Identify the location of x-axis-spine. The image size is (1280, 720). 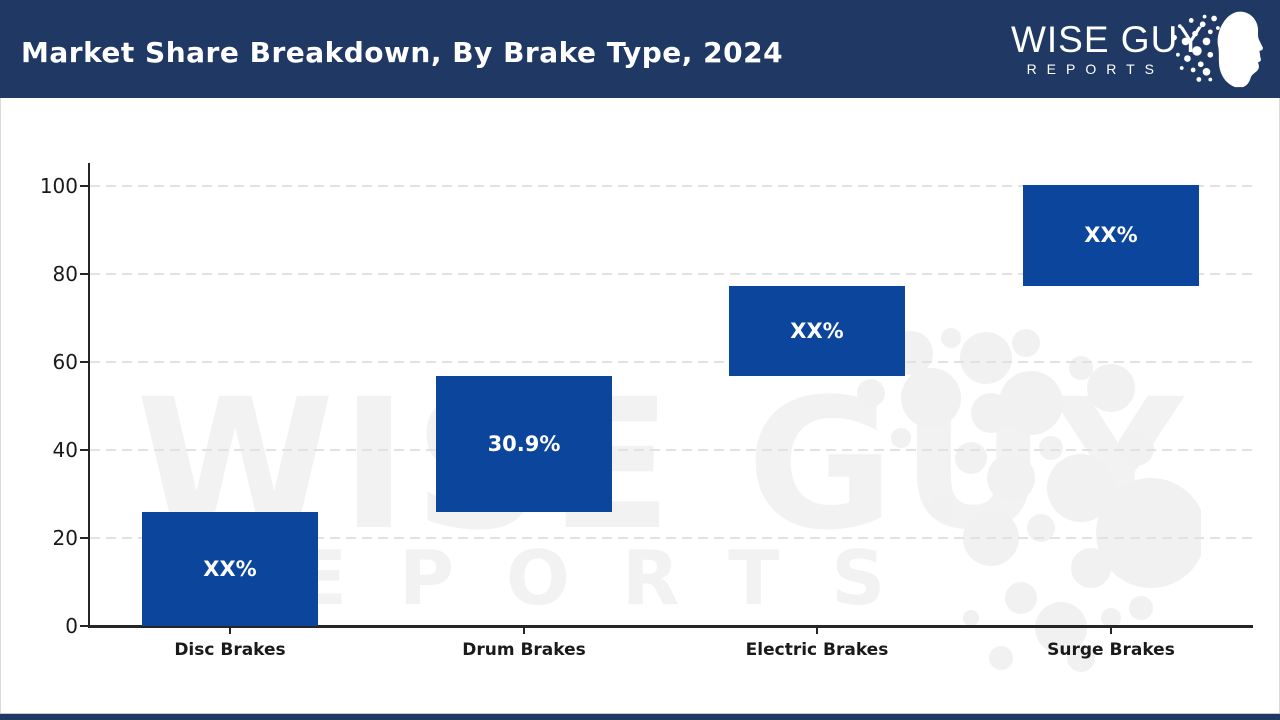
(670, 626).